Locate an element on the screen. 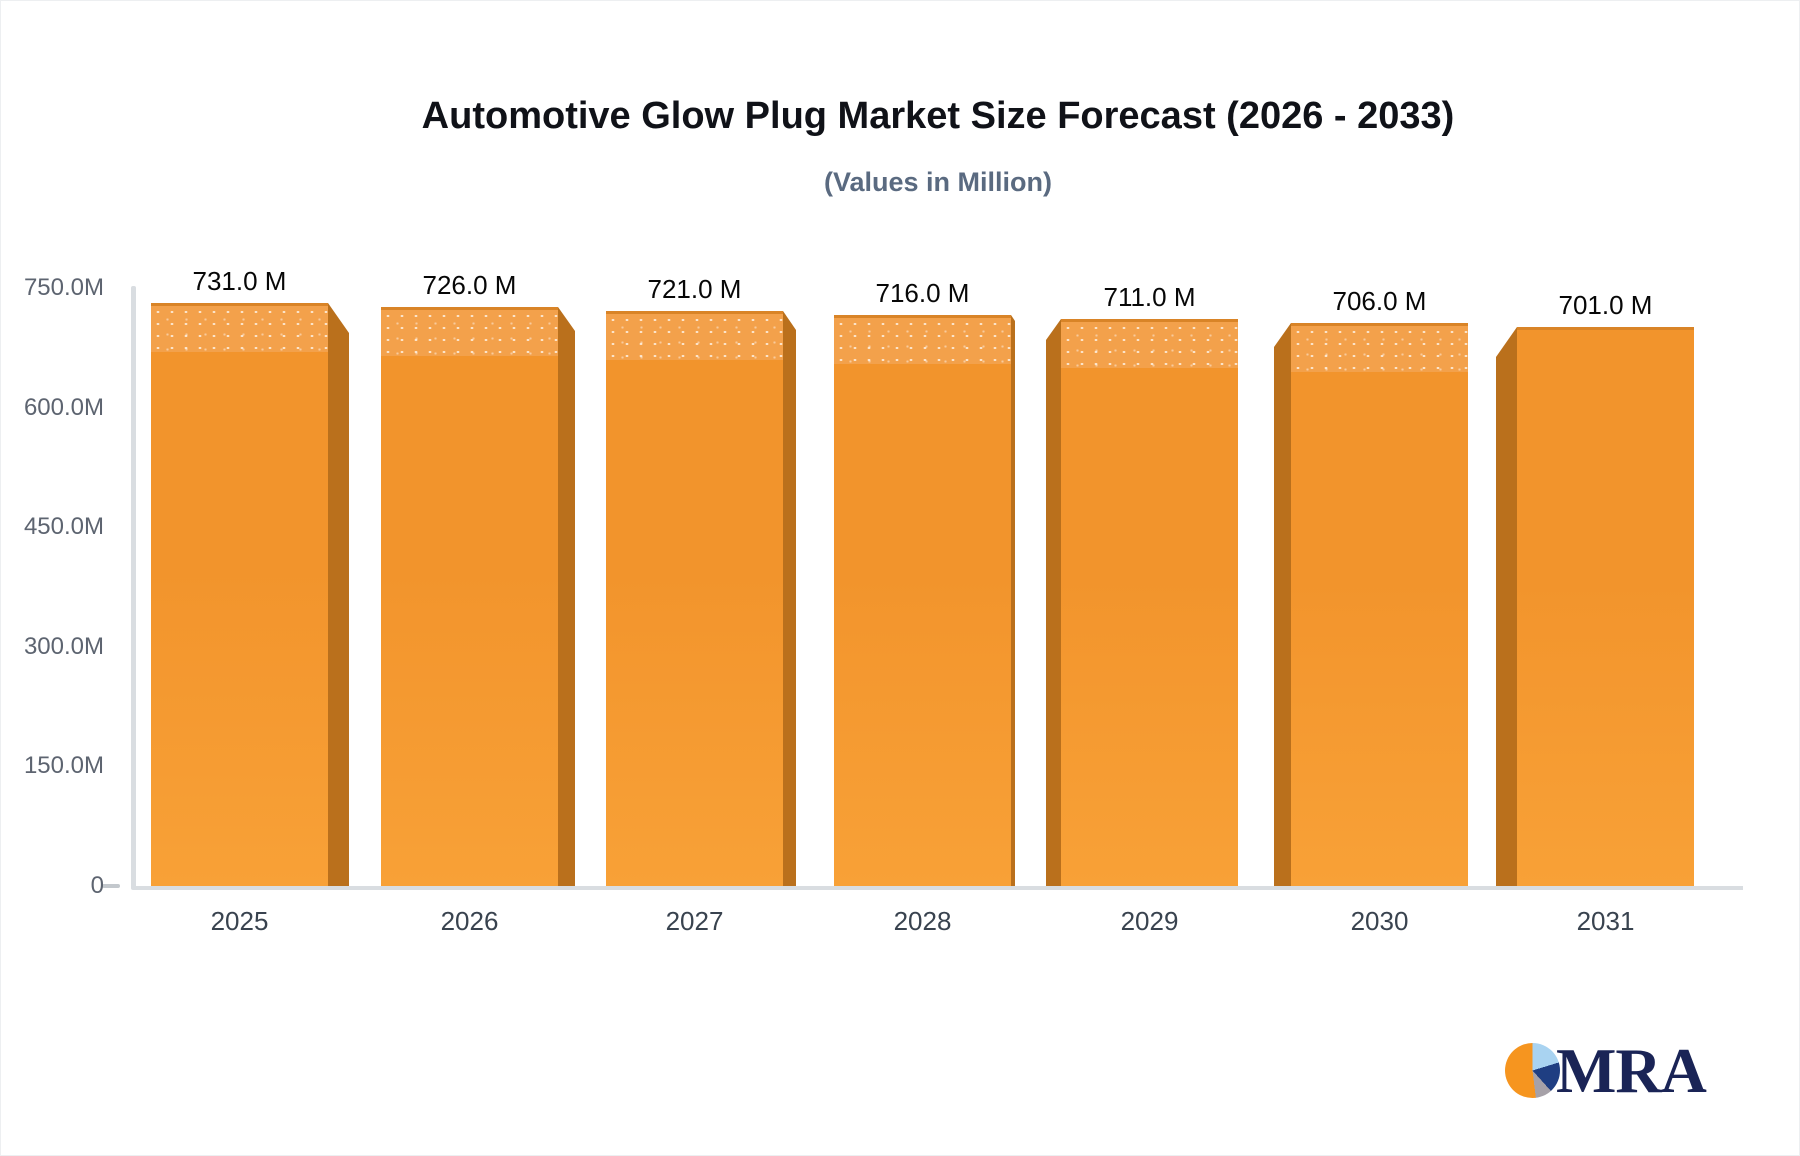 This screenshot has height=1156, width=1800. pie-chart-icon is located at coordinates (1532, 1070).